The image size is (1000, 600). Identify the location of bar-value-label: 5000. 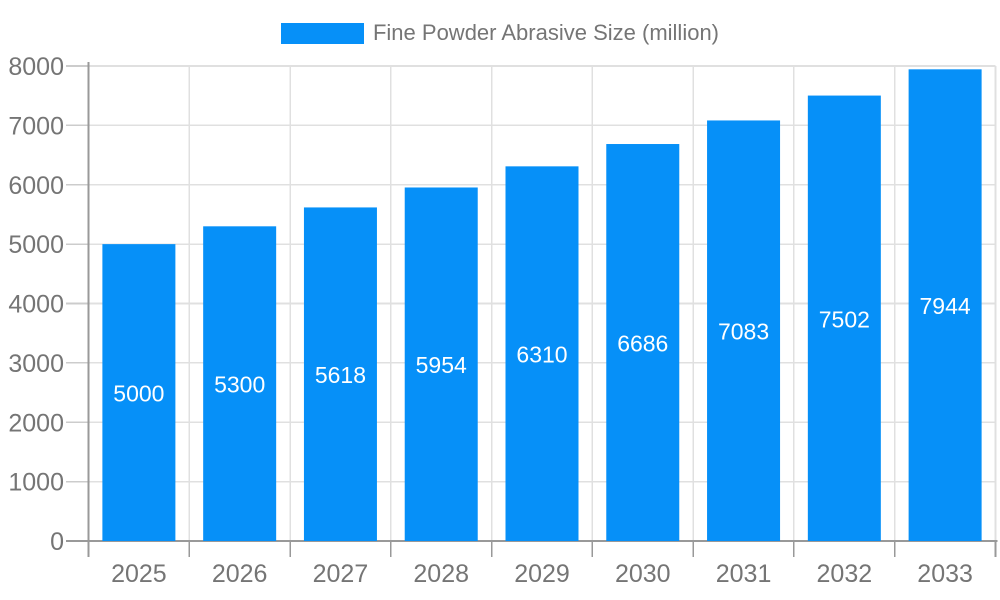
(138, 394).